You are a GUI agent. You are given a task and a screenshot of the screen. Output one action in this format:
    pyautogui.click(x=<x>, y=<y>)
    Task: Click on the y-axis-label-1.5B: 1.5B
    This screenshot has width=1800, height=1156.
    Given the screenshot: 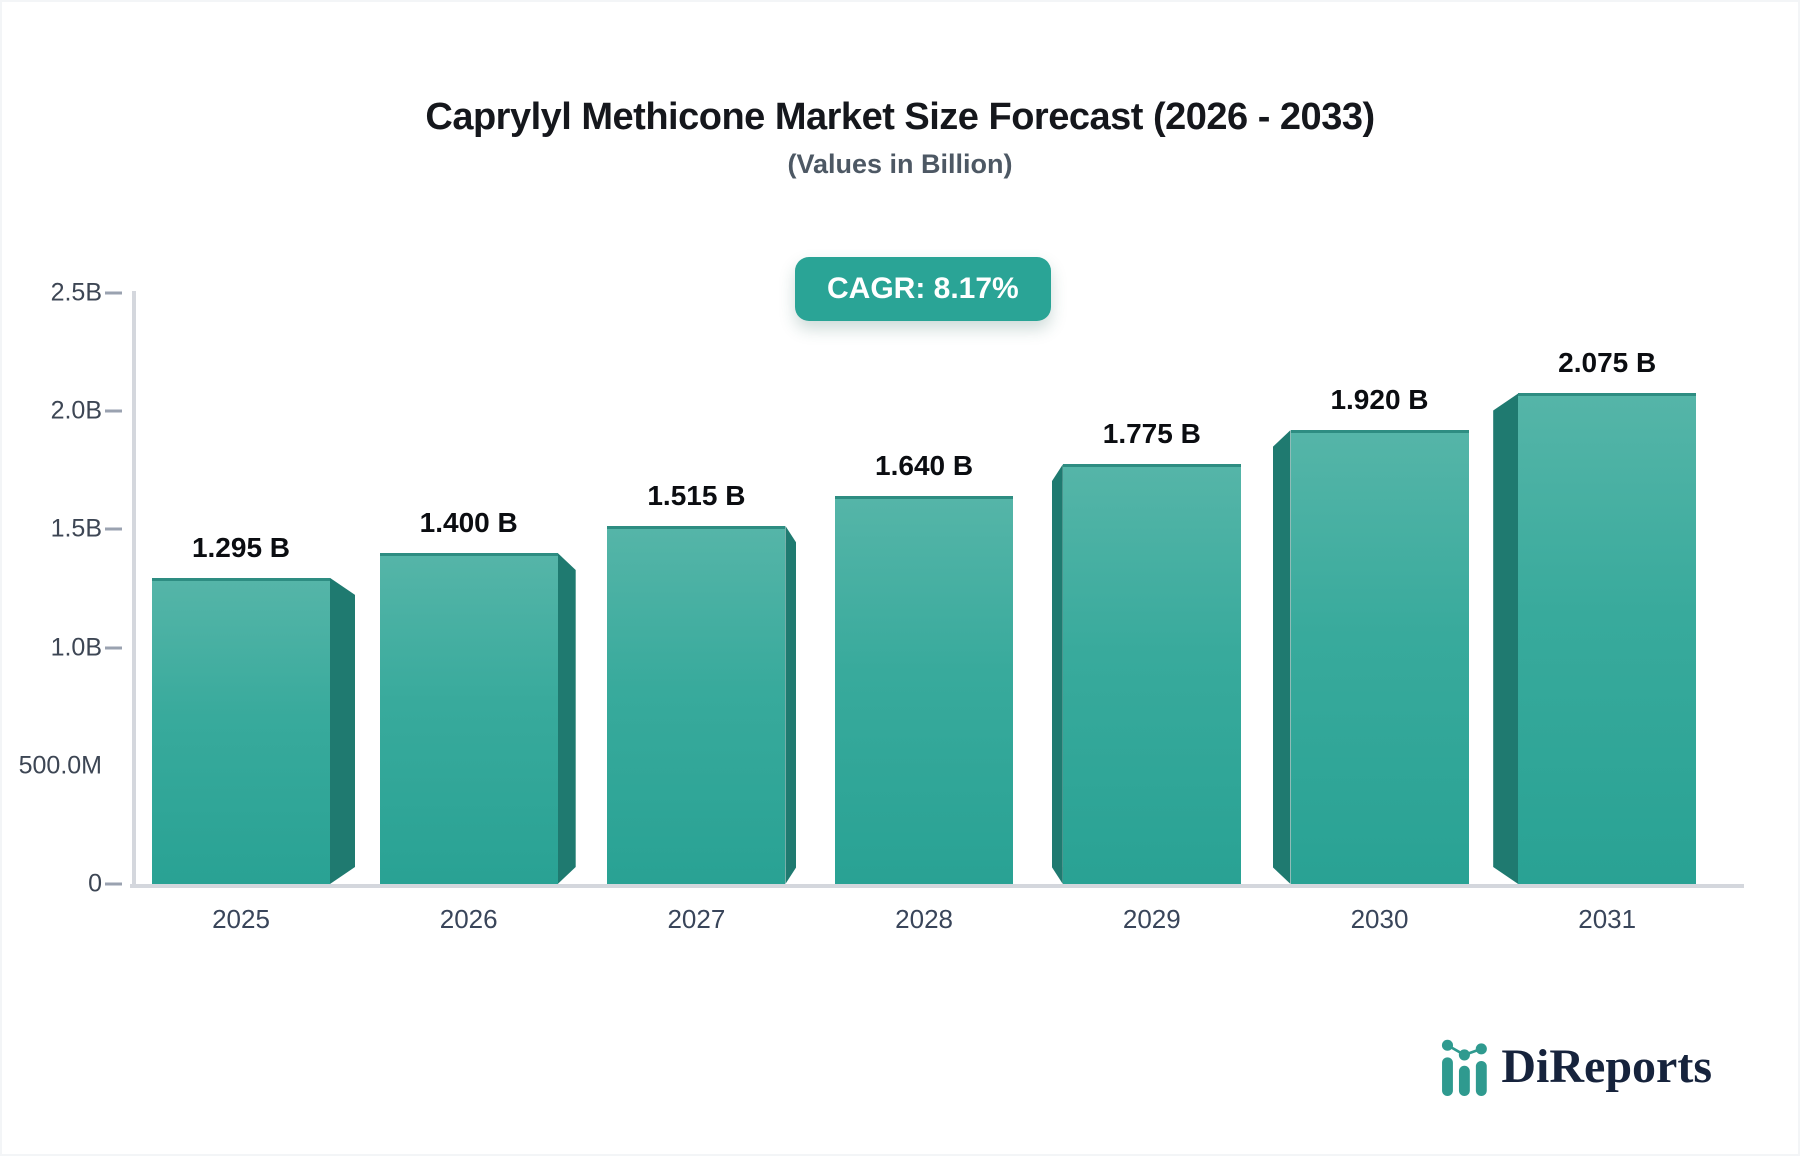 What is the action you would take?
    pyautogui.click(x=76, y=528)
    